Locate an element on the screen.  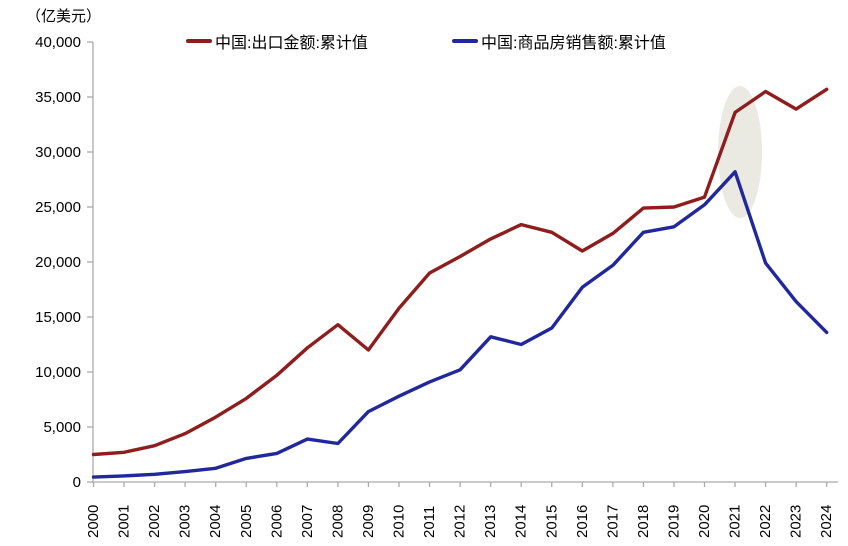
x-tick-label: 2006 is located at coordinates (276, 521).